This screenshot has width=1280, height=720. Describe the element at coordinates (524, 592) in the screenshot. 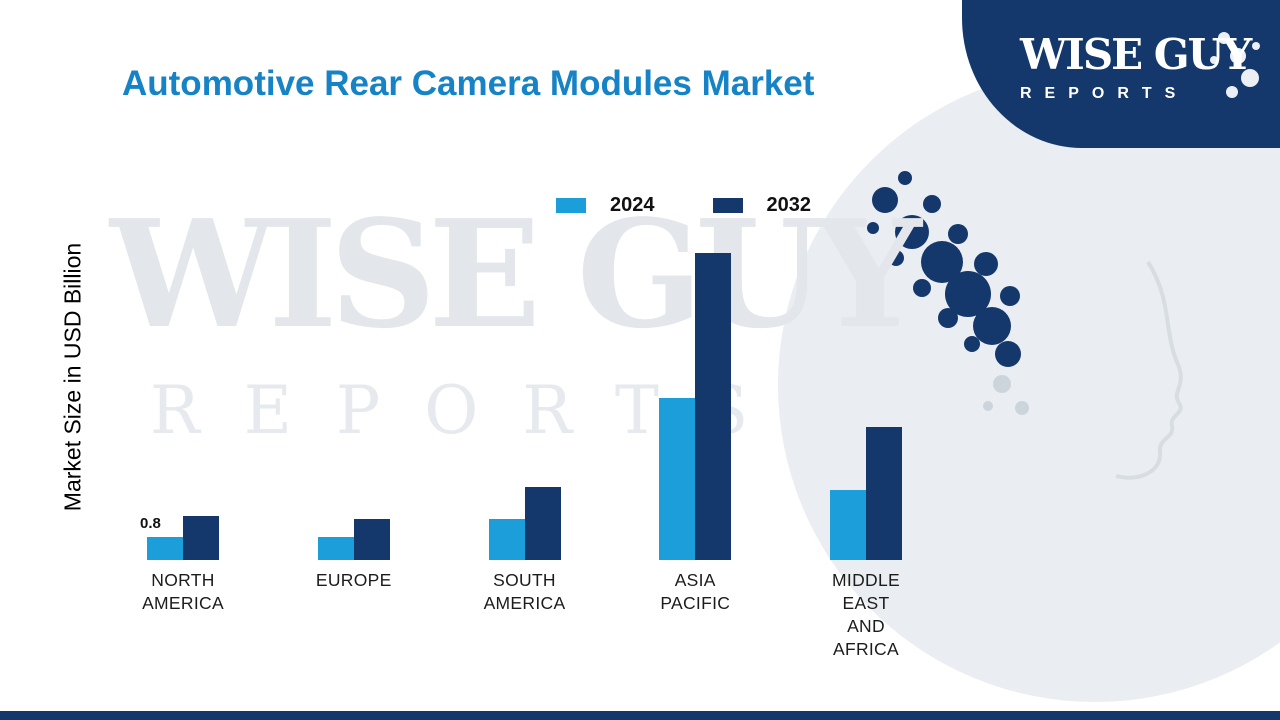

I see `category-label: SOUTH AMERICA` at that location.